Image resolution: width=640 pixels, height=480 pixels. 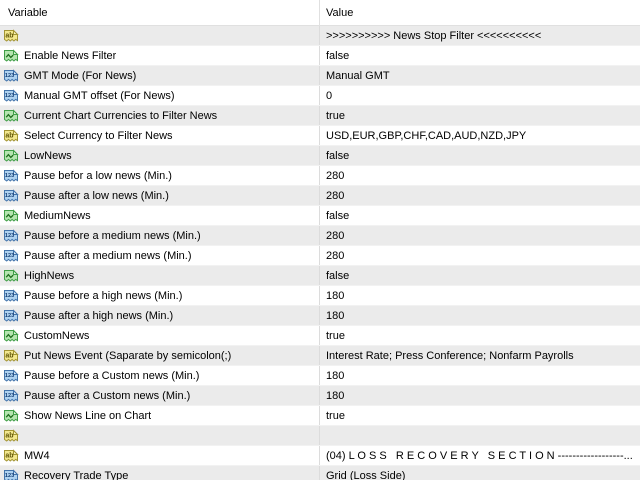 I want to click on param-variable-cell: GMT Mode (For News), so click(x=160, y=75).